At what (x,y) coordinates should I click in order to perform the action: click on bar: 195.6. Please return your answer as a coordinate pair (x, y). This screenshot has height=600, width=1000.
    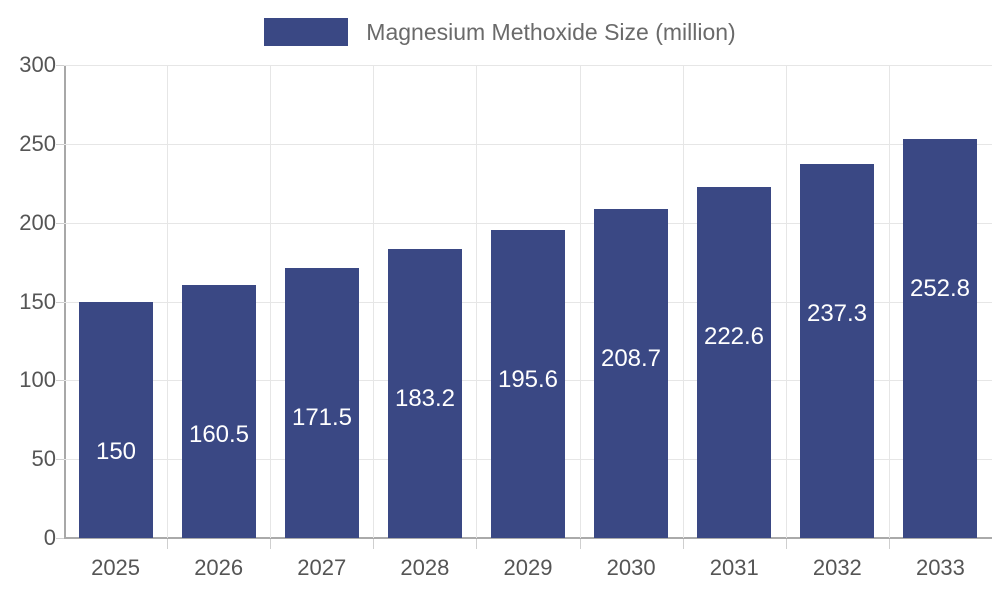
    Looking at the image, I should click on (528, 383).